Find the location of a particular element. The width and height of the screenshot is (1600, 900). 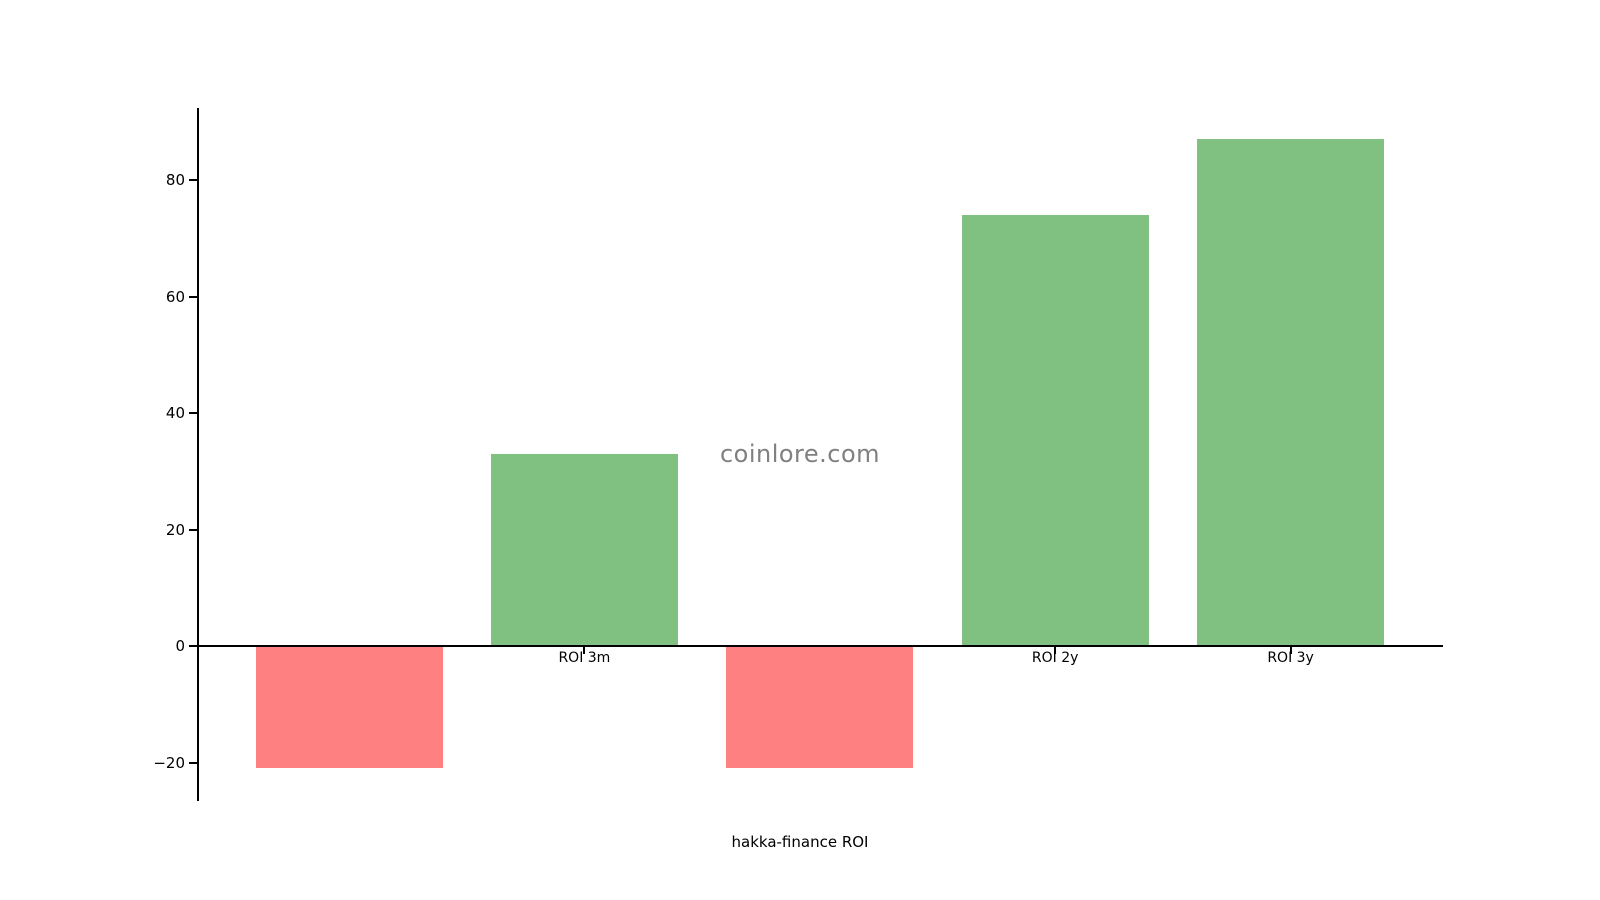

x-tick-label: ROI 2y is located at coordinates (1055, 658).